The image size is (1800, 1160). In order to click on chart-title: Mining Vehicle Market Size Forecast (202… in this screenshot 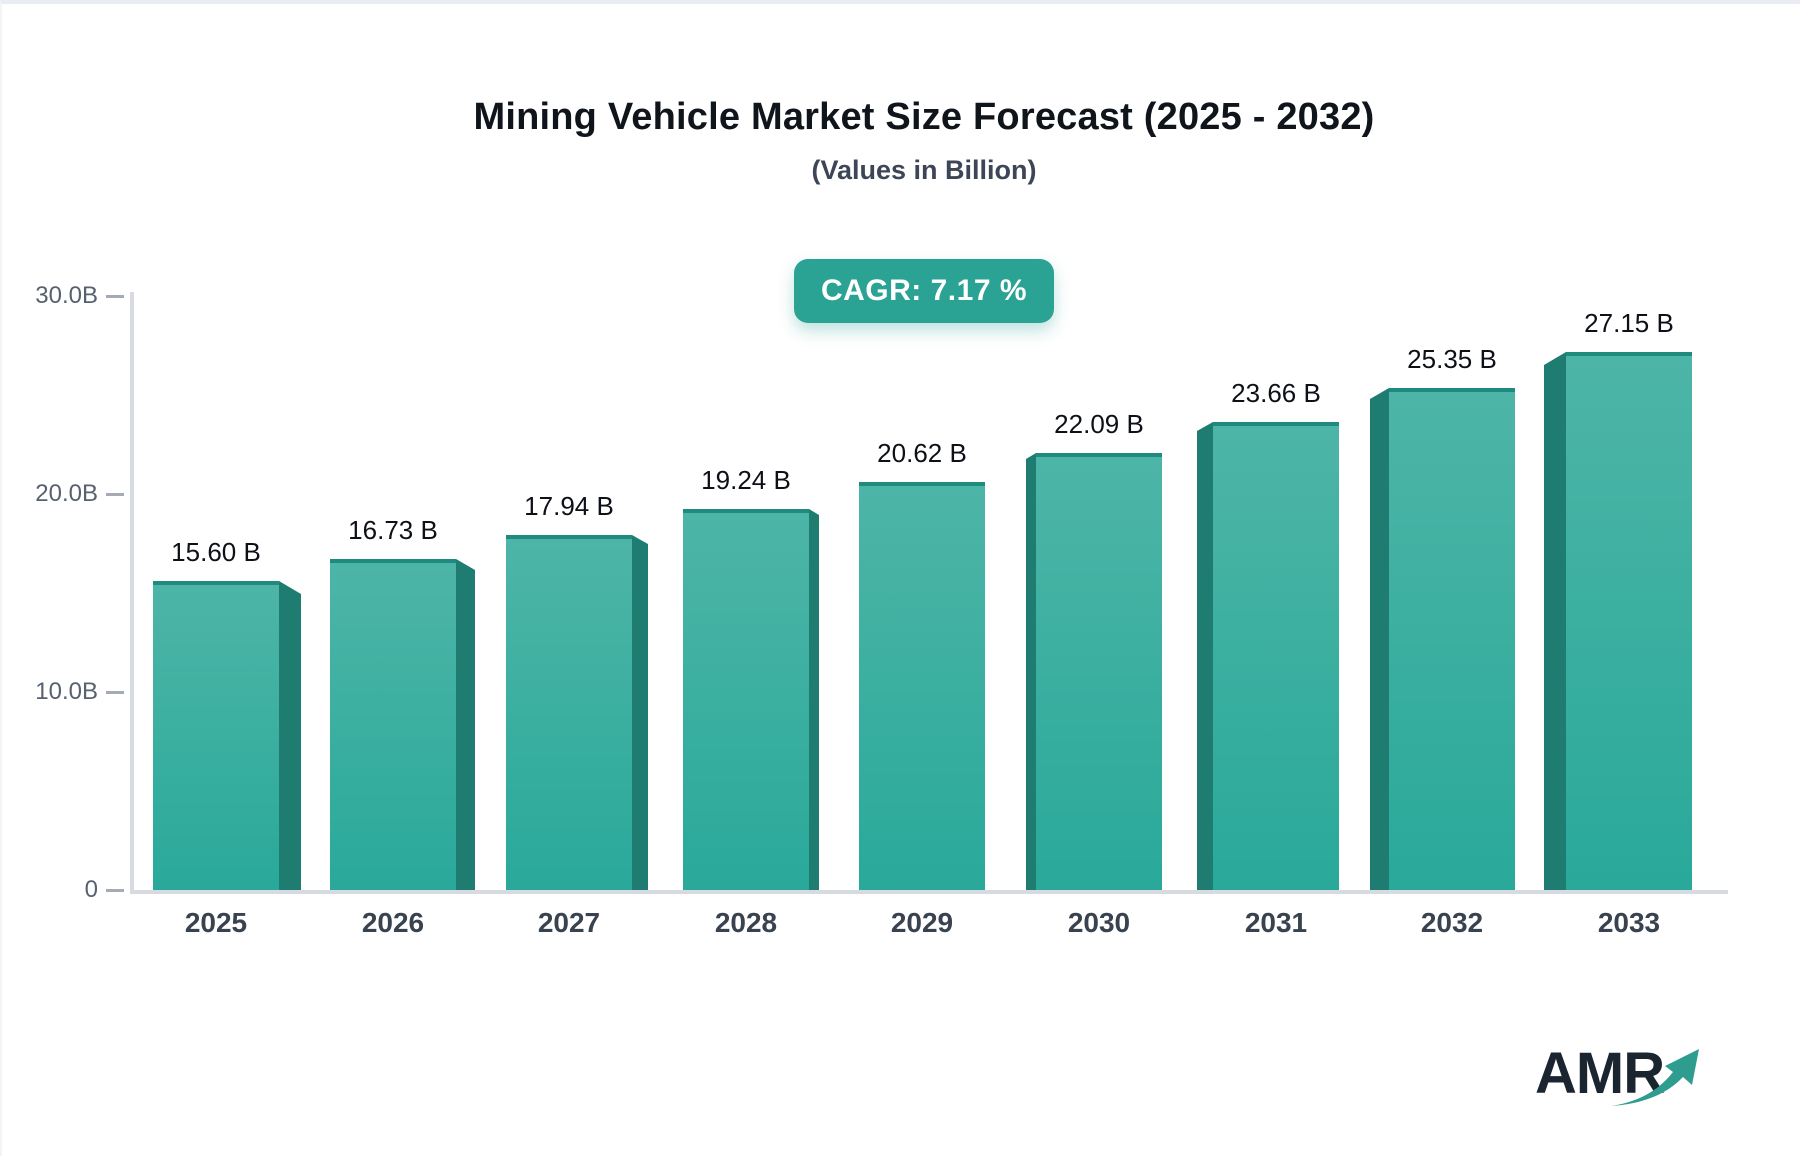, I will do `click(924, 117)`.